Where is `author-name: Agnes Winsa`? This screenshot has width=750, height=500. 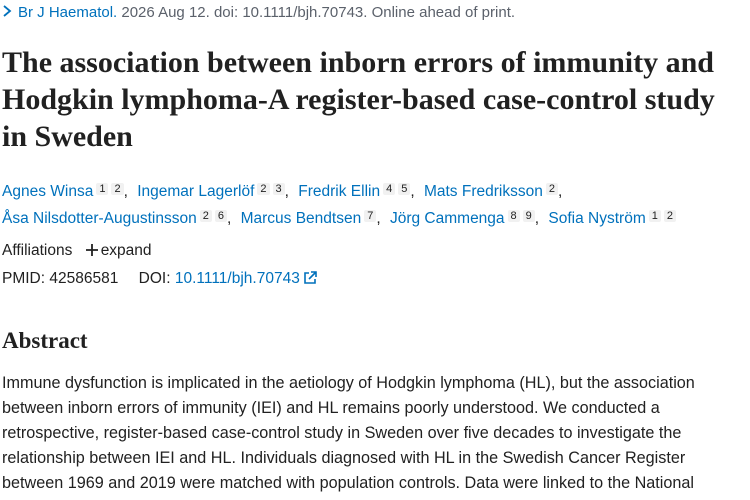
author-name: Agnes Winsa is located at coordinates (48, 191).